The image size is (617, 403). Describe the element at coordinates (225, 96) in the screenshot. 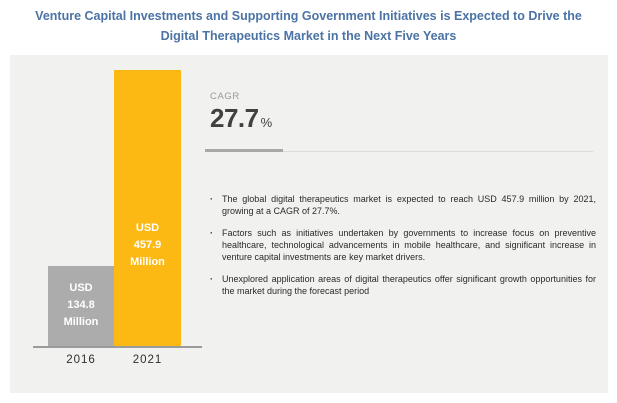

I see `cagr-label: CAGR` at that location.